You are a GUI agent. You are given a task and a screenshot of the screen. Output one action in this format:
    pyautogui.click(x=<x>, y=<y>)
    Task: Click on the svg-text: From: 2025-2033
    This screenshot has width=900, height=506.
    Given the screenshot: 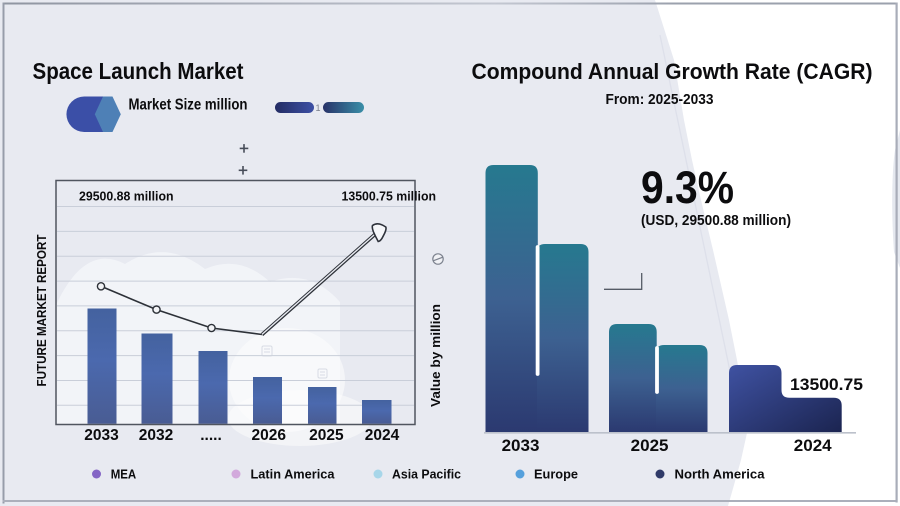 What is the action you would take?
    pyautogui.click(x=660, y=99)
    